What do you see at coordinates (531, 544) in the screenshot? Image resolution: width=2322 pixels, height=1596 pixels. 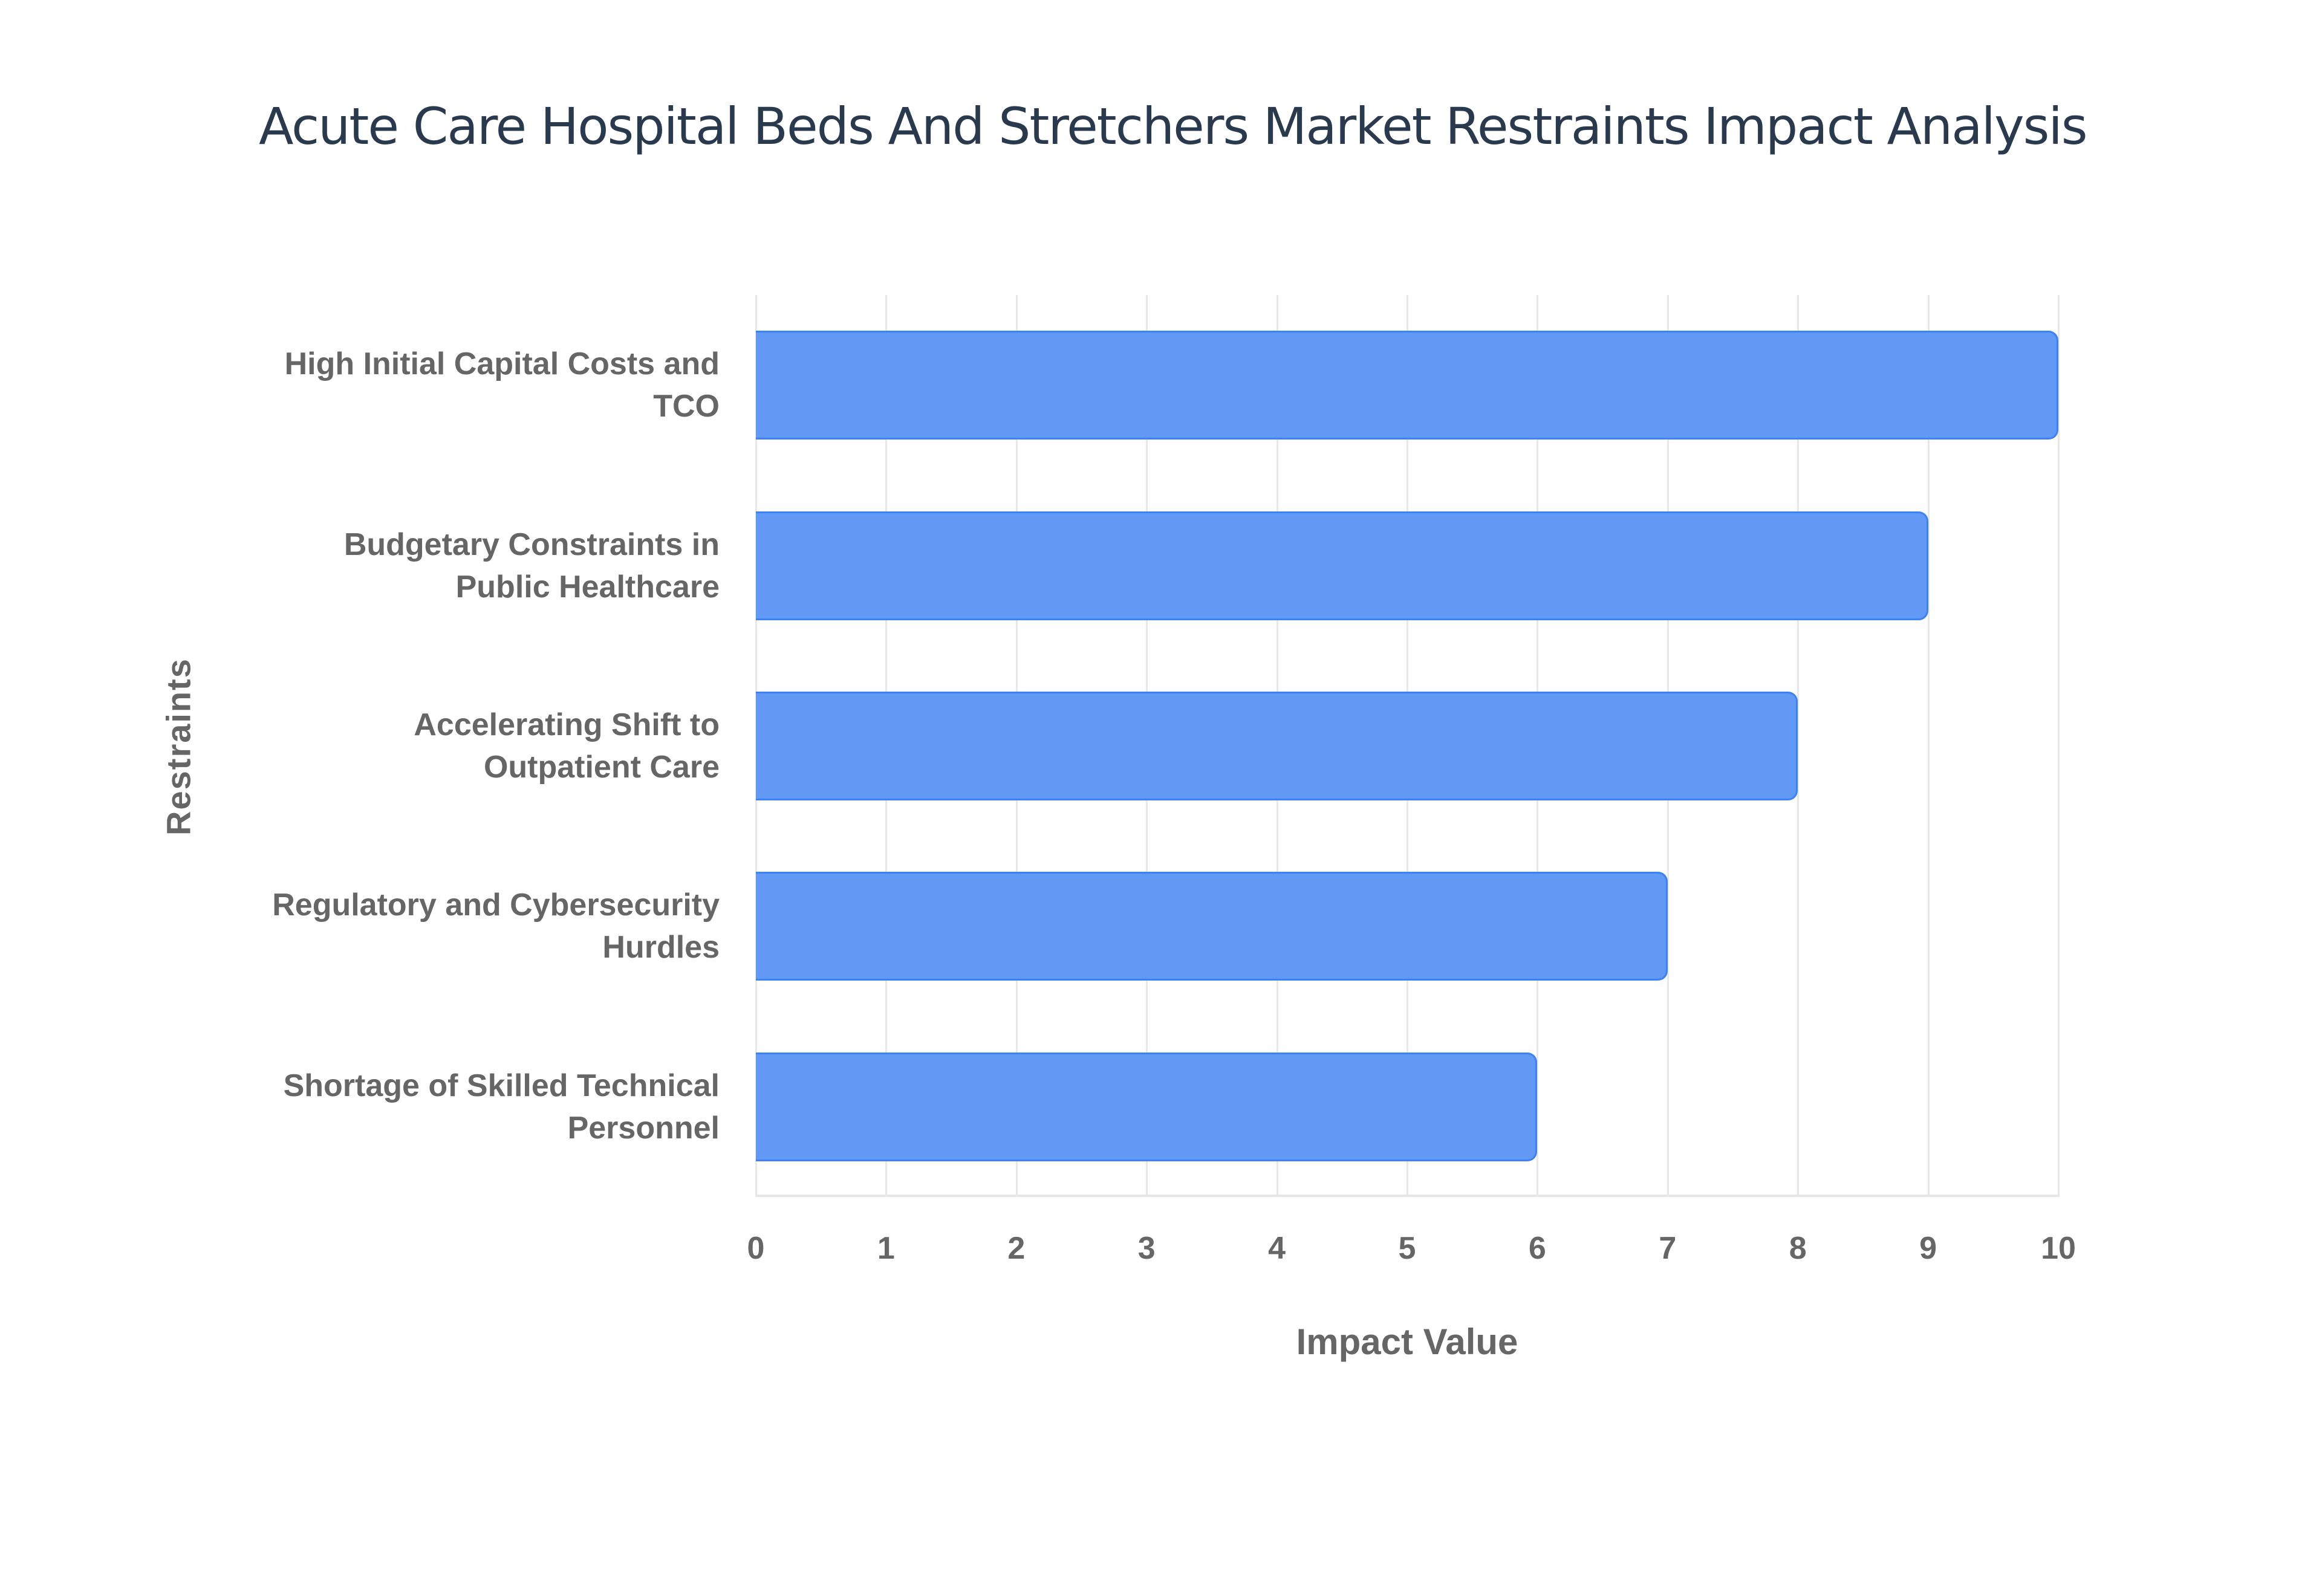 I see `category-label-line: Budgetary Constraints in` at bounding box center [531, 544].